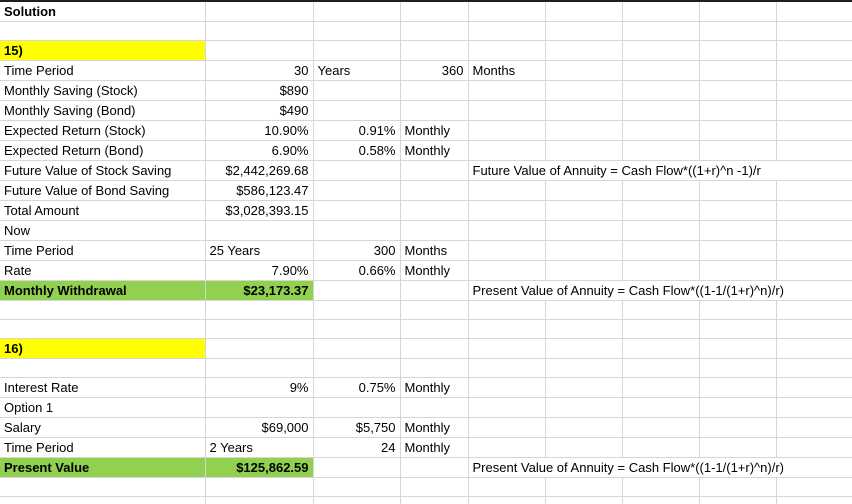 This screenshot has width=852, height=504. Describe the element at coordinates (103, 407) in the screenshot. I see `cell-A21: Option 1` at that location.